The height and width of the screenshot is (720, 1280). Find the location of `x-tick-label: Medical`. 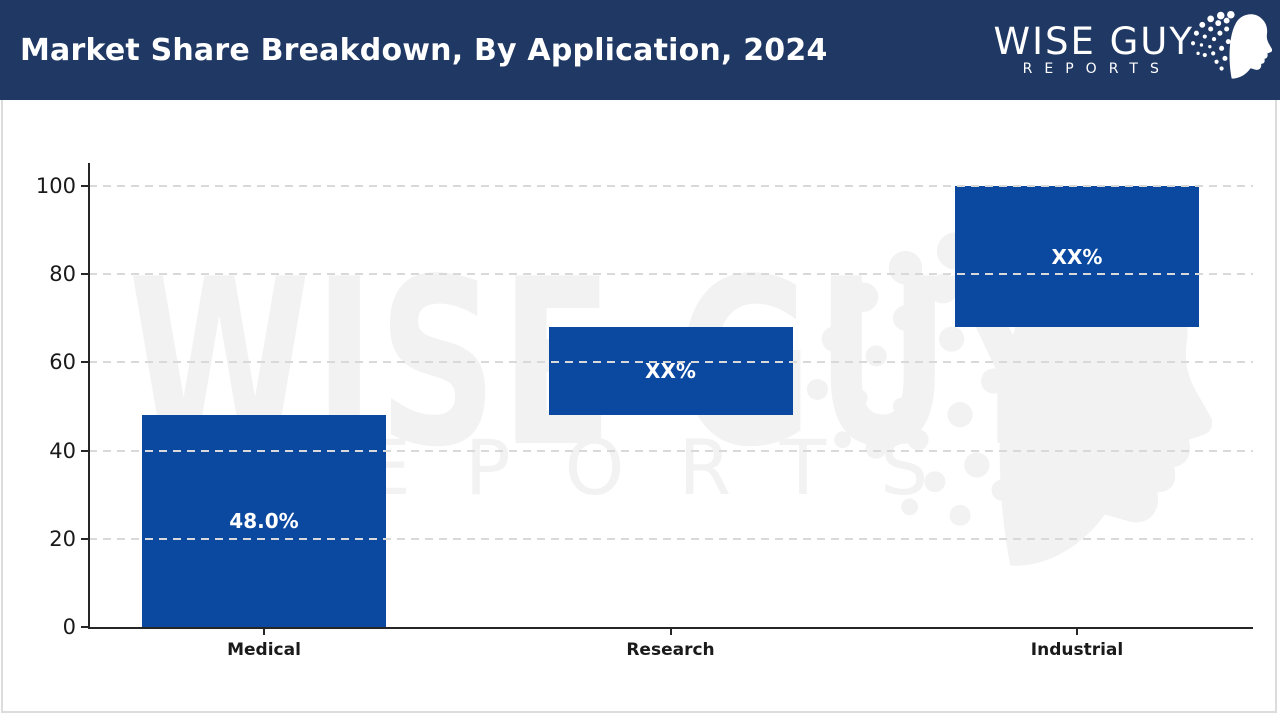

x-tick-label: Medical is located at coordinates (264, 650).